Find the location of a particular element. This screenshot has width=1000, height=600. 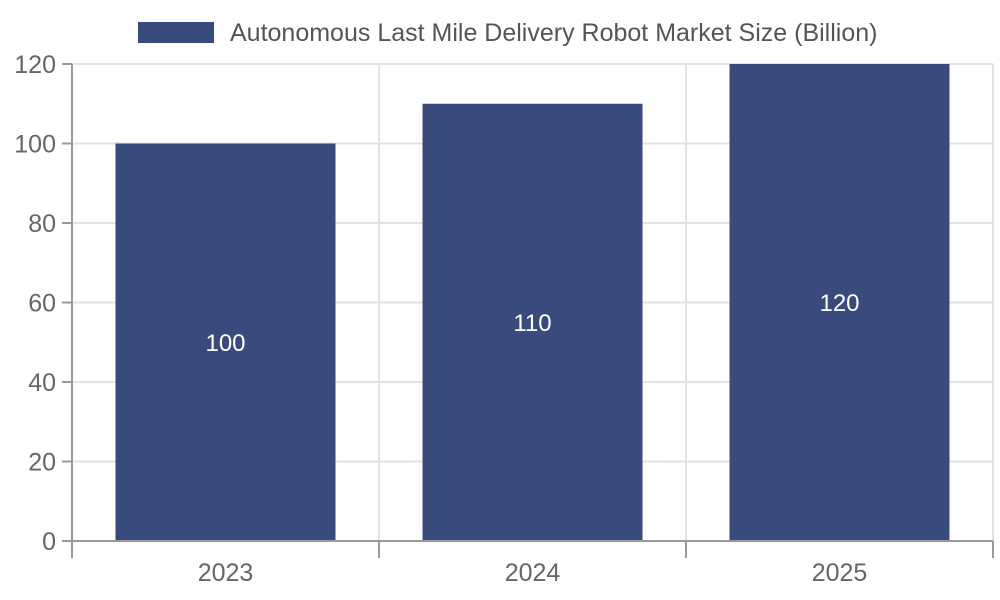

bar-value-label: 100 is located at coordinates (225, 343).